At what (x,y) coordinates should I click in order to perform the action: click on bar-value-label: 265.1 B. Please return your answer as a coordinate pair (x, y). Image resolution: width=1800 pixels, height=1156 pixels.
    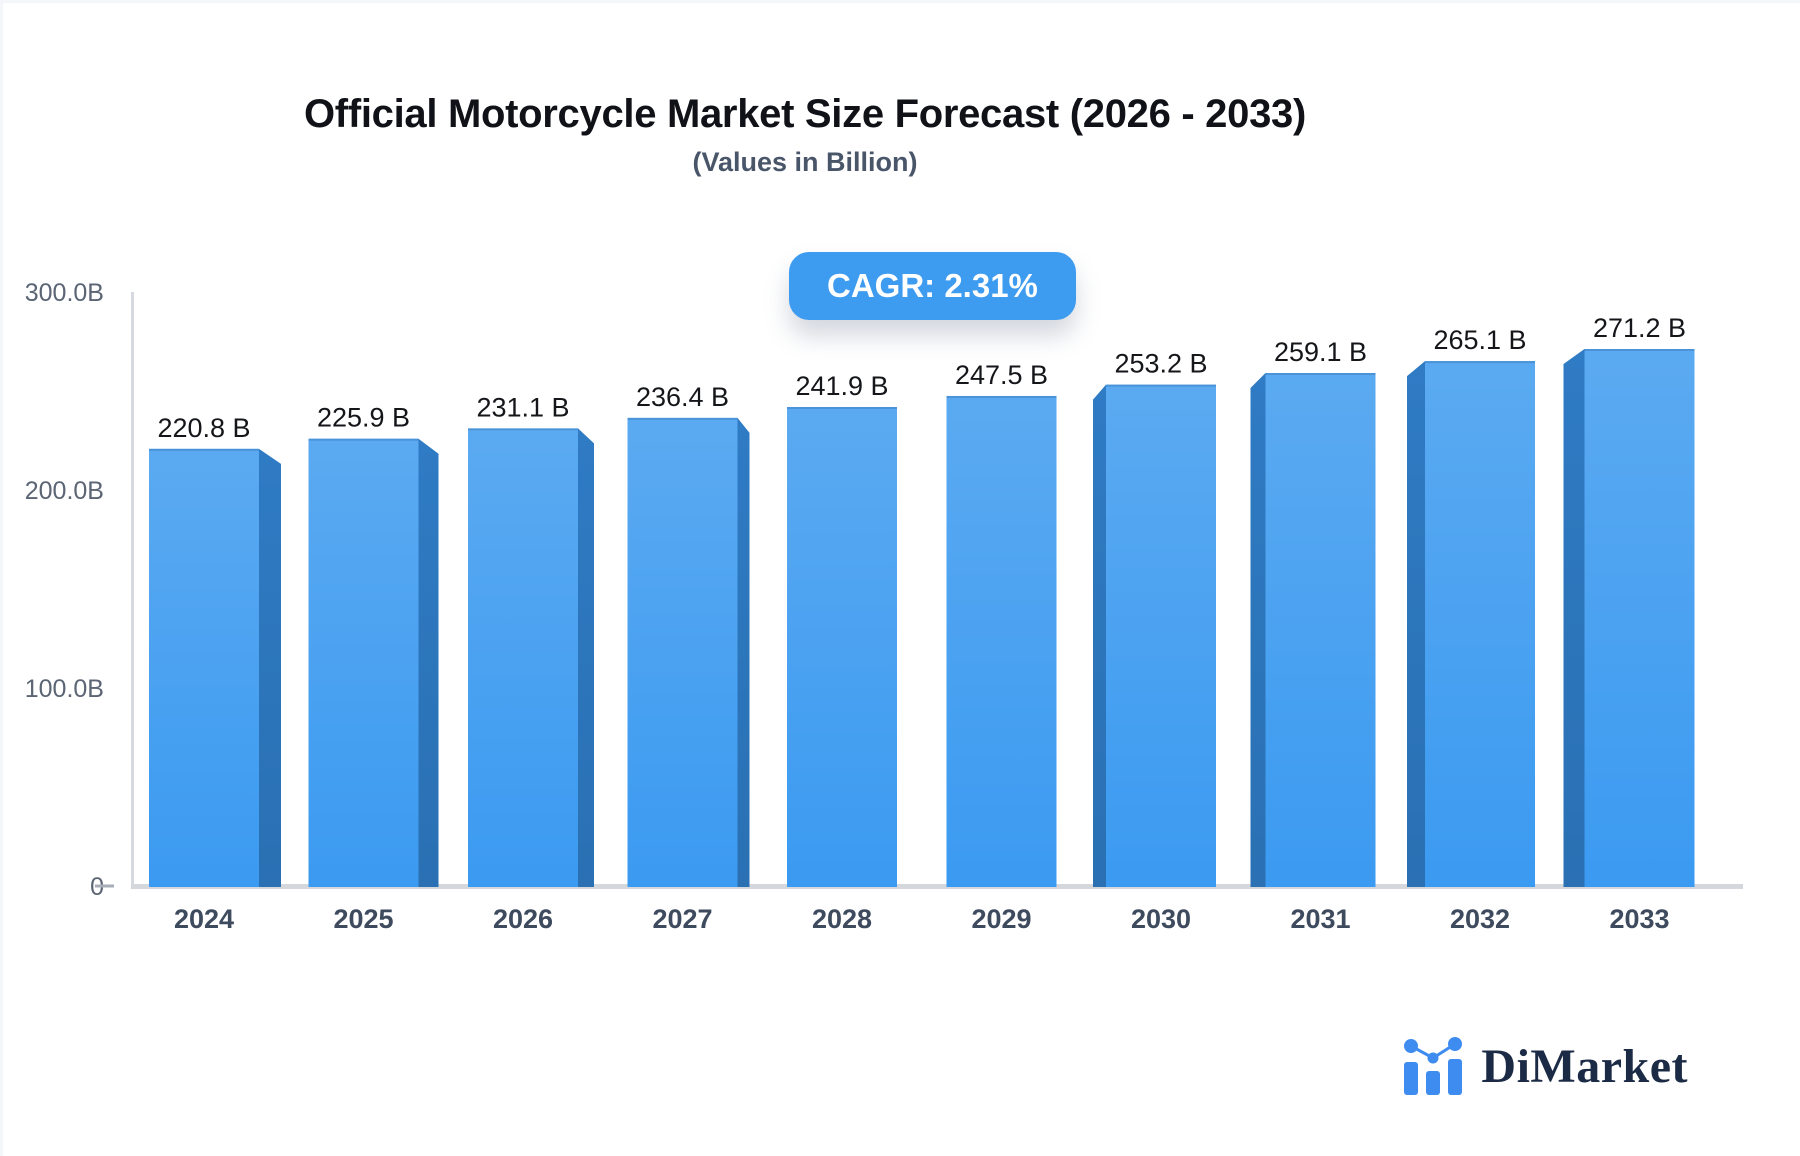
    Looking at the image, I should click on (1479, 340).